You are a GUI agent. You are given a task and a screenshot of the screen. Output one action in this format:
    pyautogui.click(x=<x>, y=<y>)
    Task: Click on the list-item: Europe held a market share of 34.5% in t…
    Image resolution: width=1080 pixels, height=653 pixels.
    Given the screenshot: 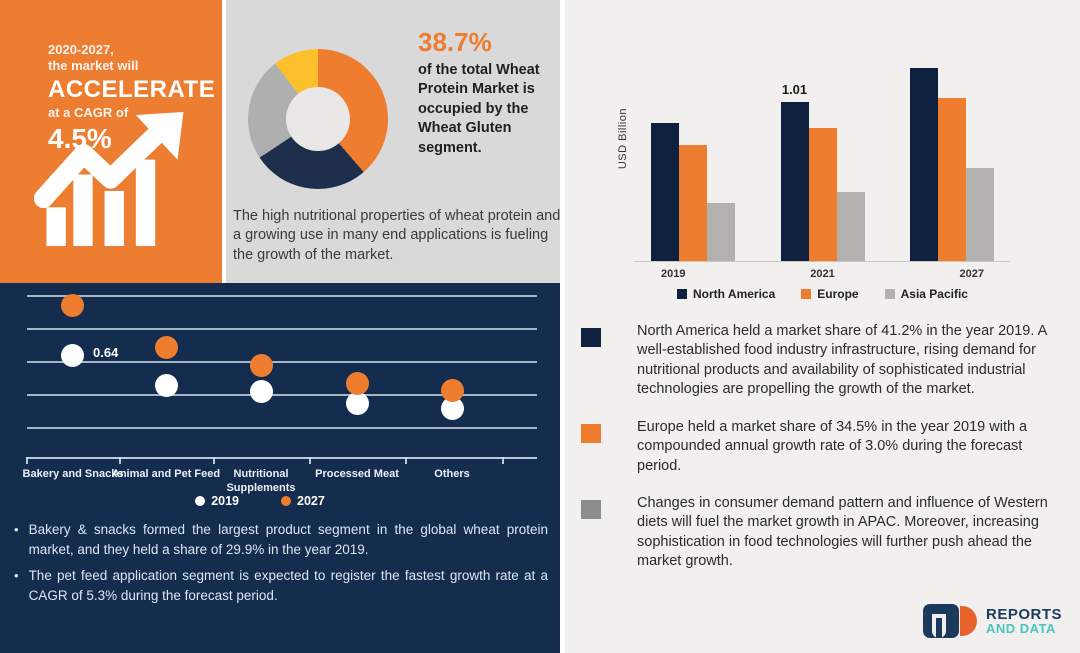 What is the action you would take?
    pyautogui.click(x=824, y=447)
    